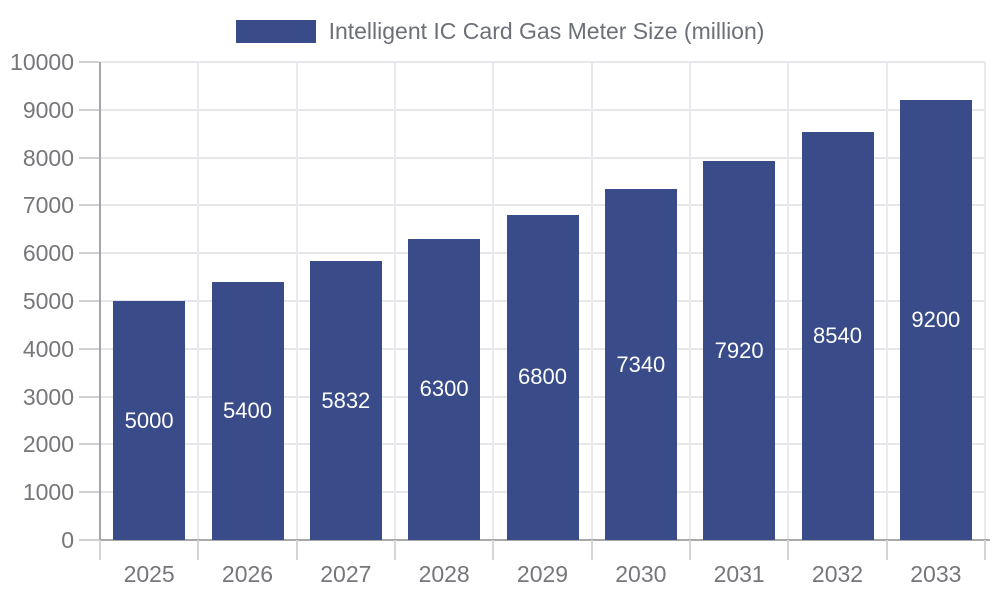 The height and width of the screenshot is (600, 1000). I want to click on y-tick-label: 8000, so click(48, 157).